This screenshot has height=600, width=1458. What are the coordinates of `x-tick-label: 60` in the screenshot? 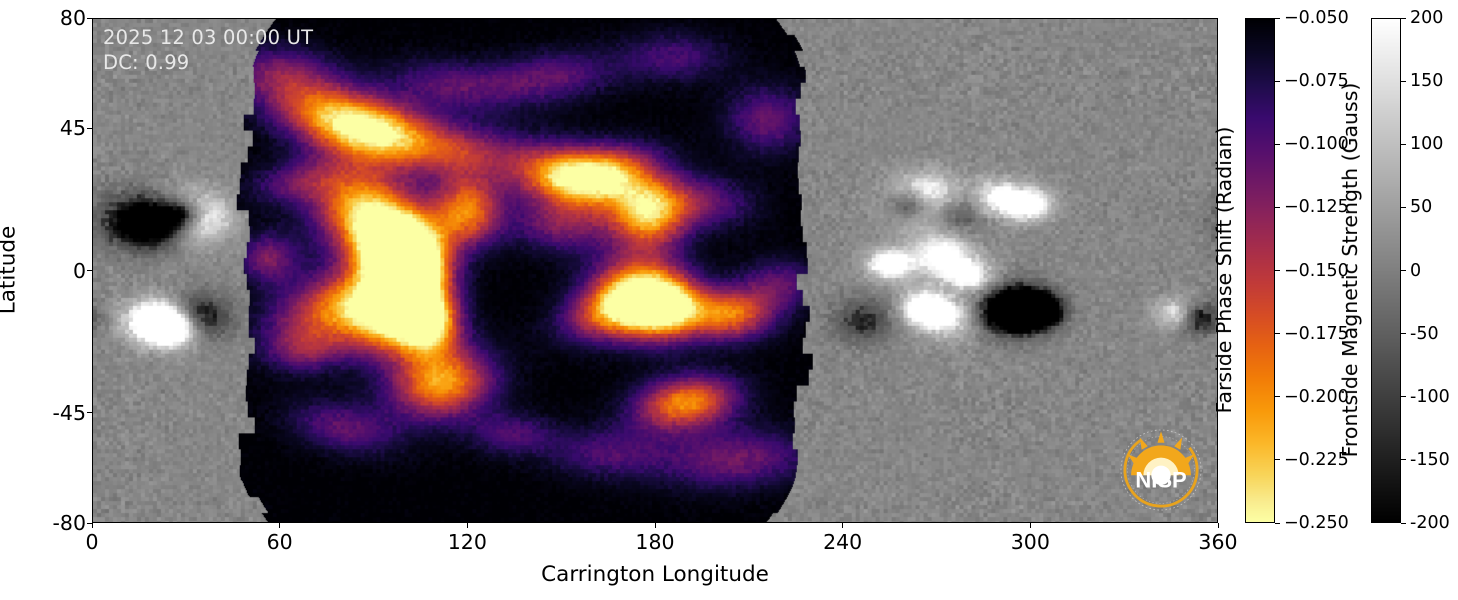 It's located at (279, 542).